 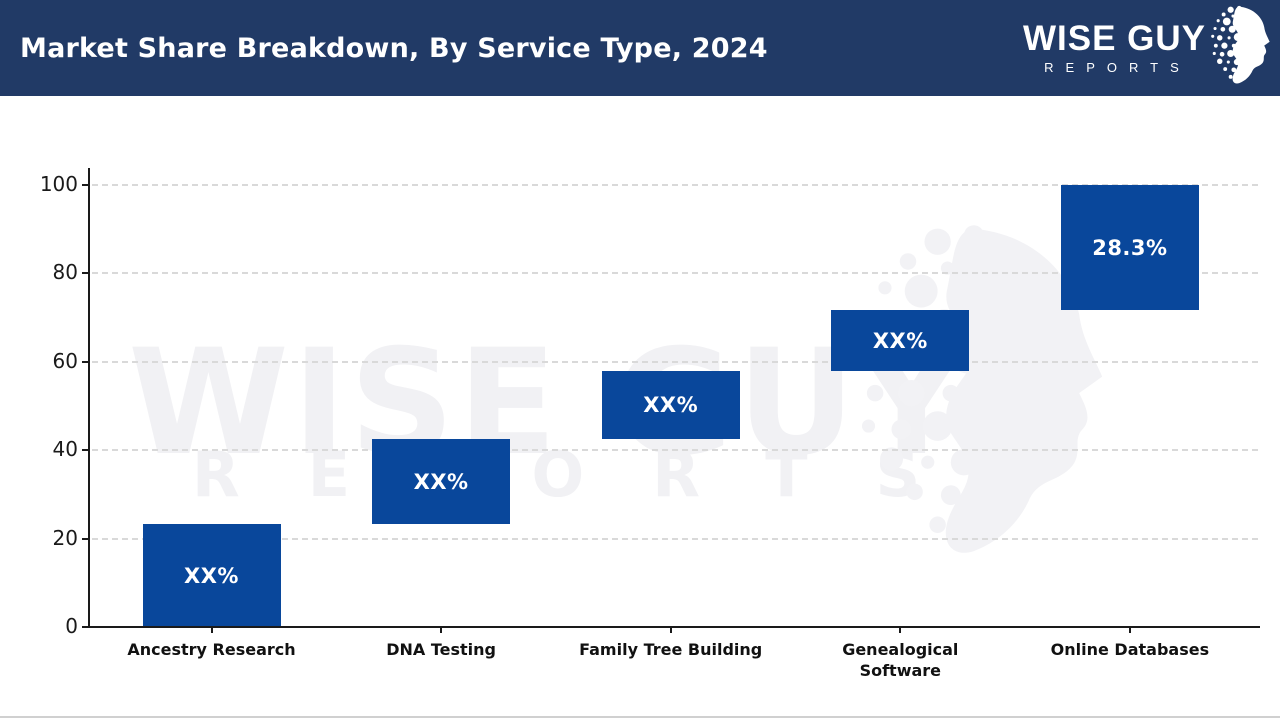 I want to click on category-label: Online Databases, so click(x=1130, y=649).